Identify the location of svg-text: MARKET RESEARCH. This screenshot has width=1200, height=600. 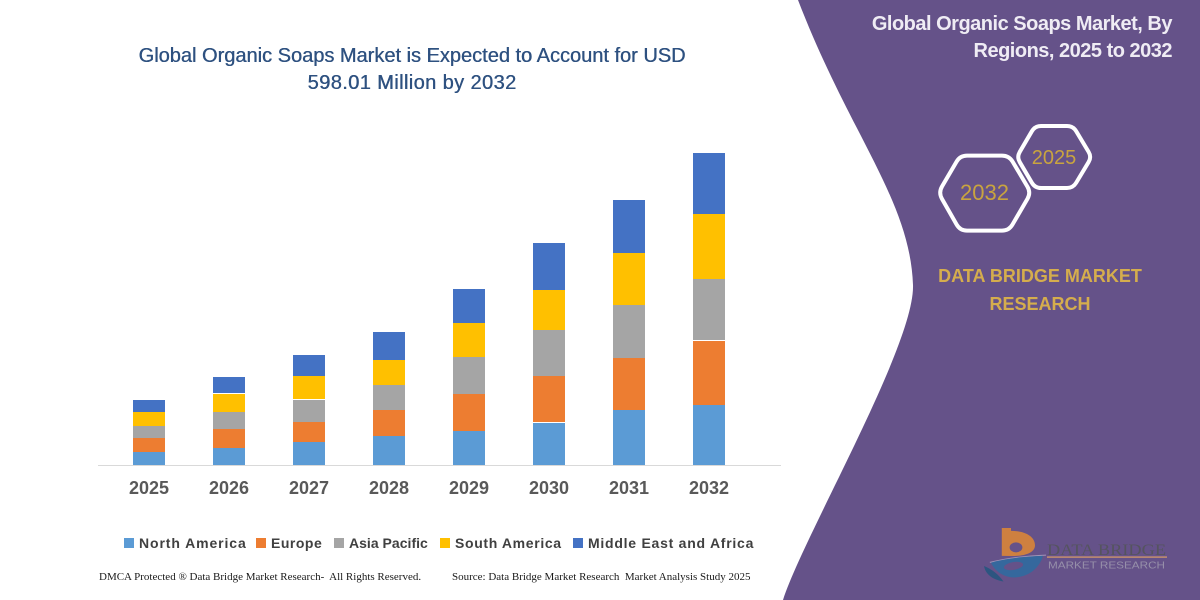
(1106, 565).